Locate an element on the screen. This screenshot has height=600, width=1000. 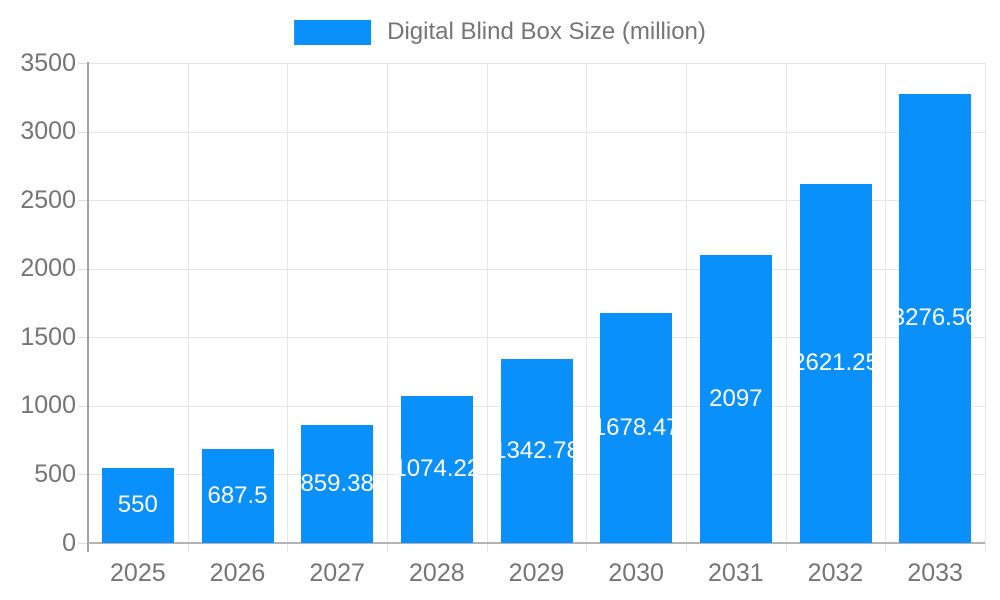
y-axis-tick-label: 500 is located at coordinates (55, 473).